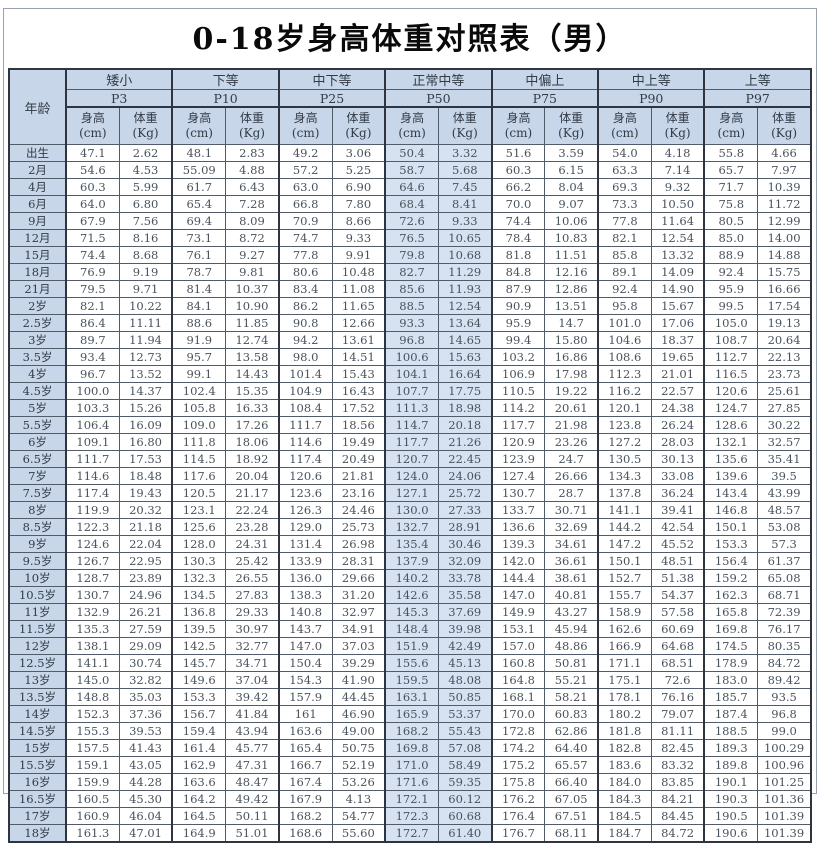  Describe the element at coordinates (199, 731) in the screenshot. I see `height-cell: 159.4` at that location.